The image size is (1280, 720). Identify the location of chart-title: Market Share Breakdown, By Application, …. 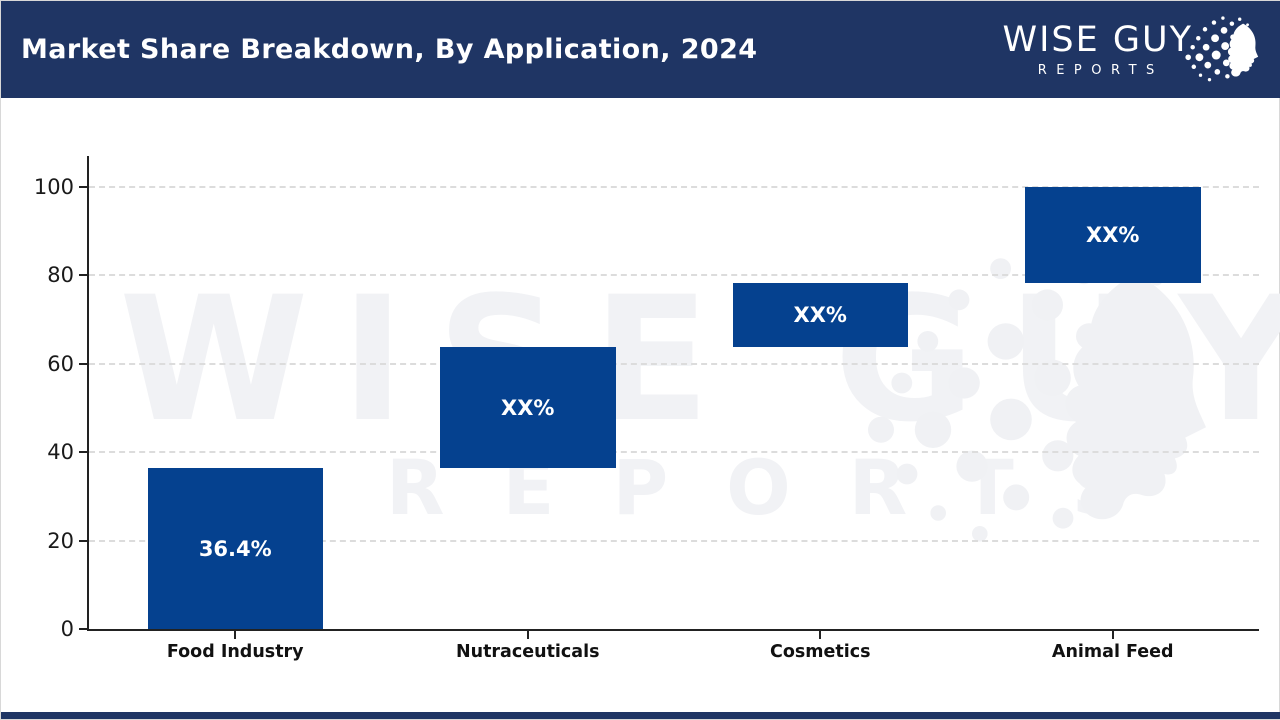
(389, 49).